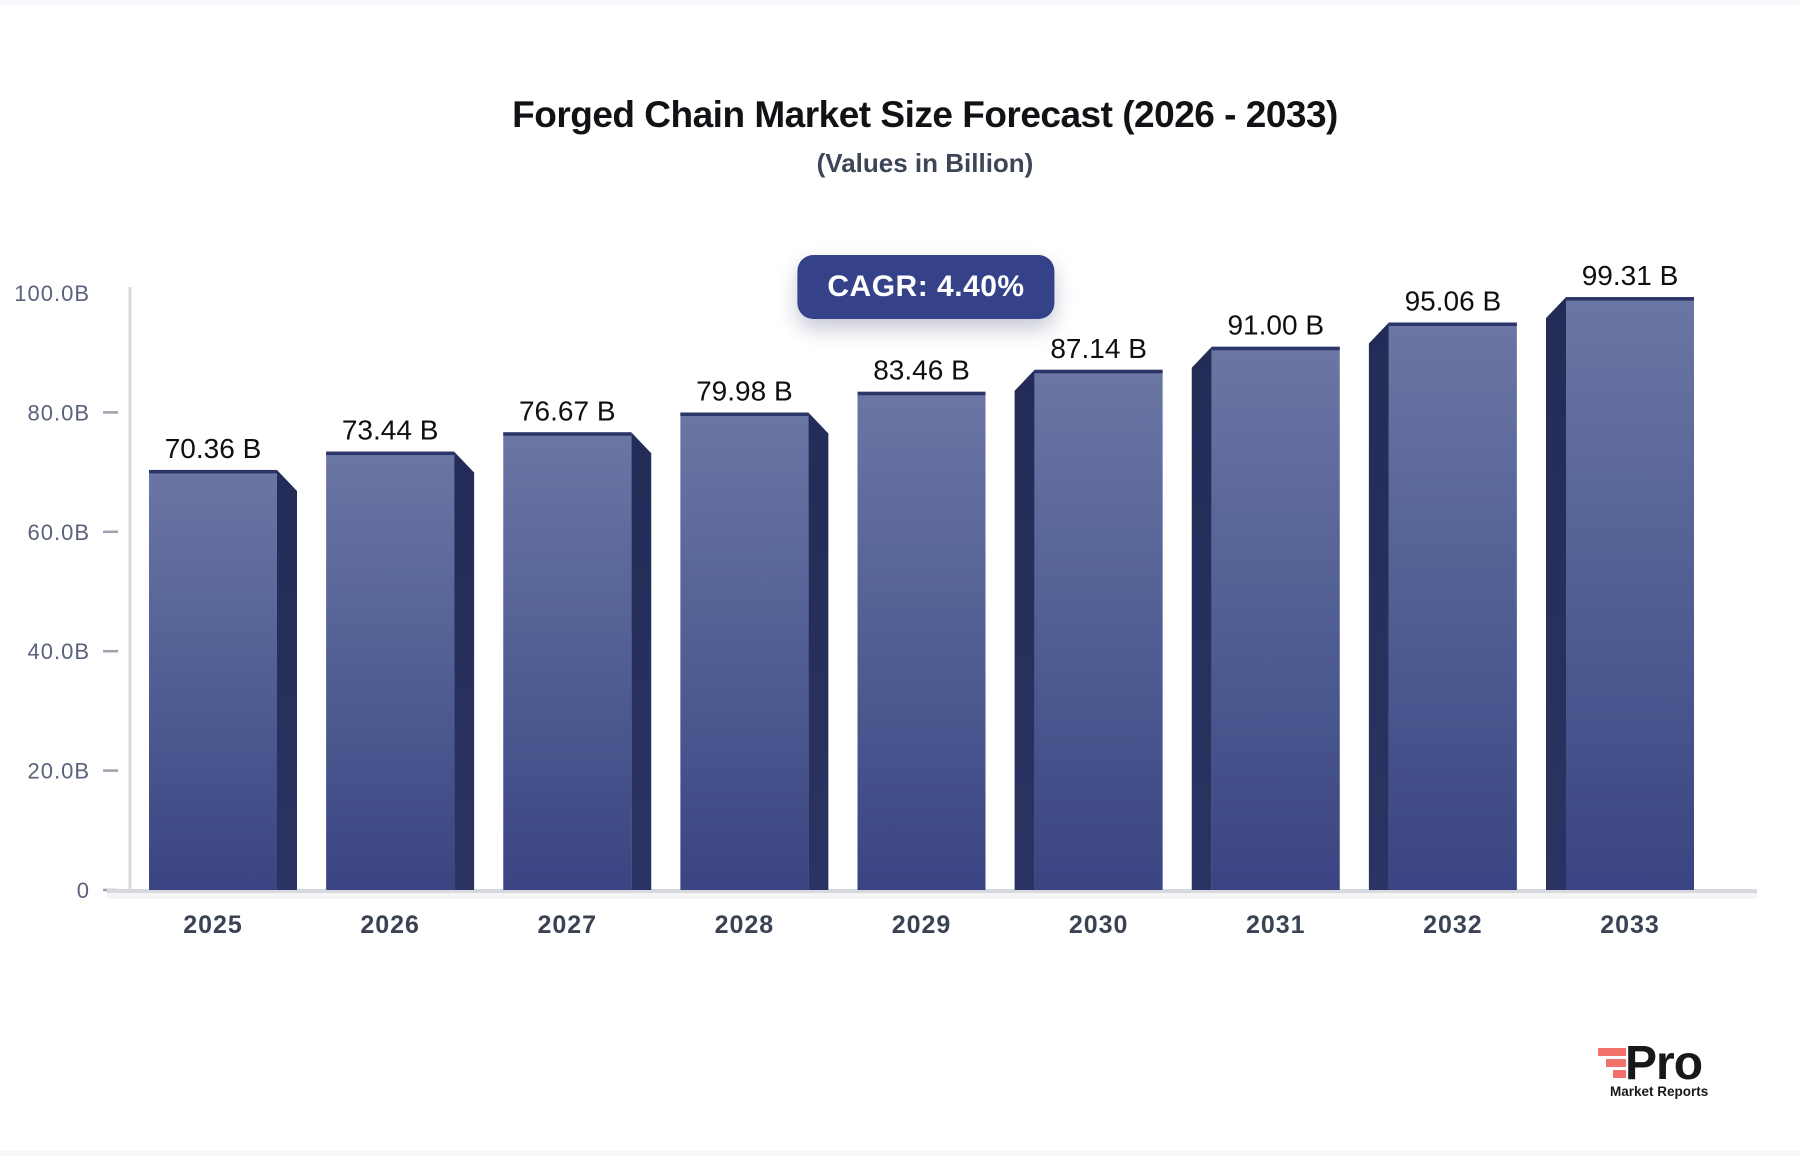  What do you see at coordinates (83, 890) in the screenshot?
I see `y-axis-tick-label: 0` at bounding box center [83, 890].